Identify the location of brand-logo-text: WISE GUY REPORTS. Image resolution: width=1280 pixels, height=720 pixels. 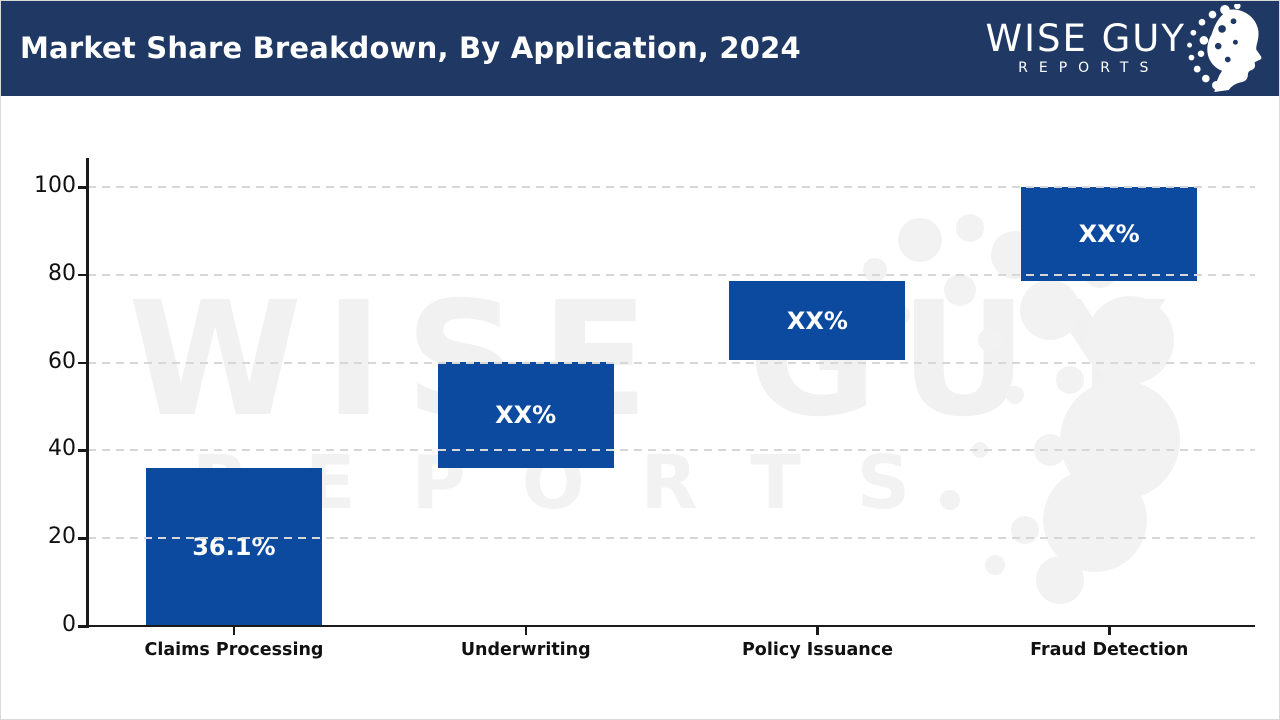
(1086, 48).